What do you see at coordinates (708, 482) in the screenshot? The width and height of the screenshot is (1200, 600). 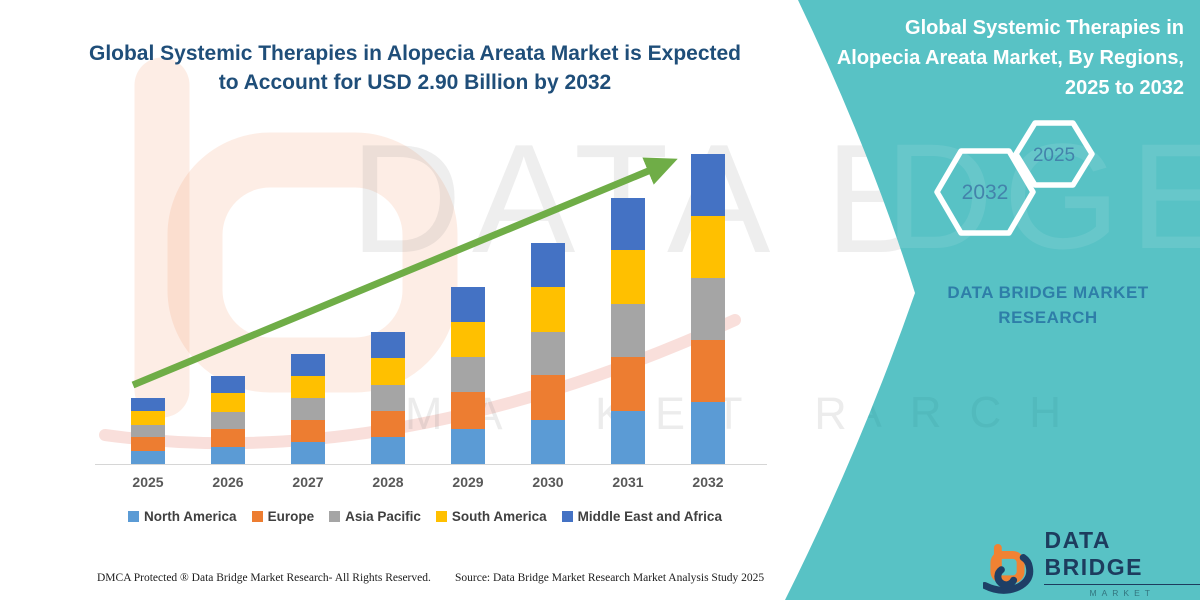 I see `x-axis-label-2032: 2032` at bounding box center [708, 482].